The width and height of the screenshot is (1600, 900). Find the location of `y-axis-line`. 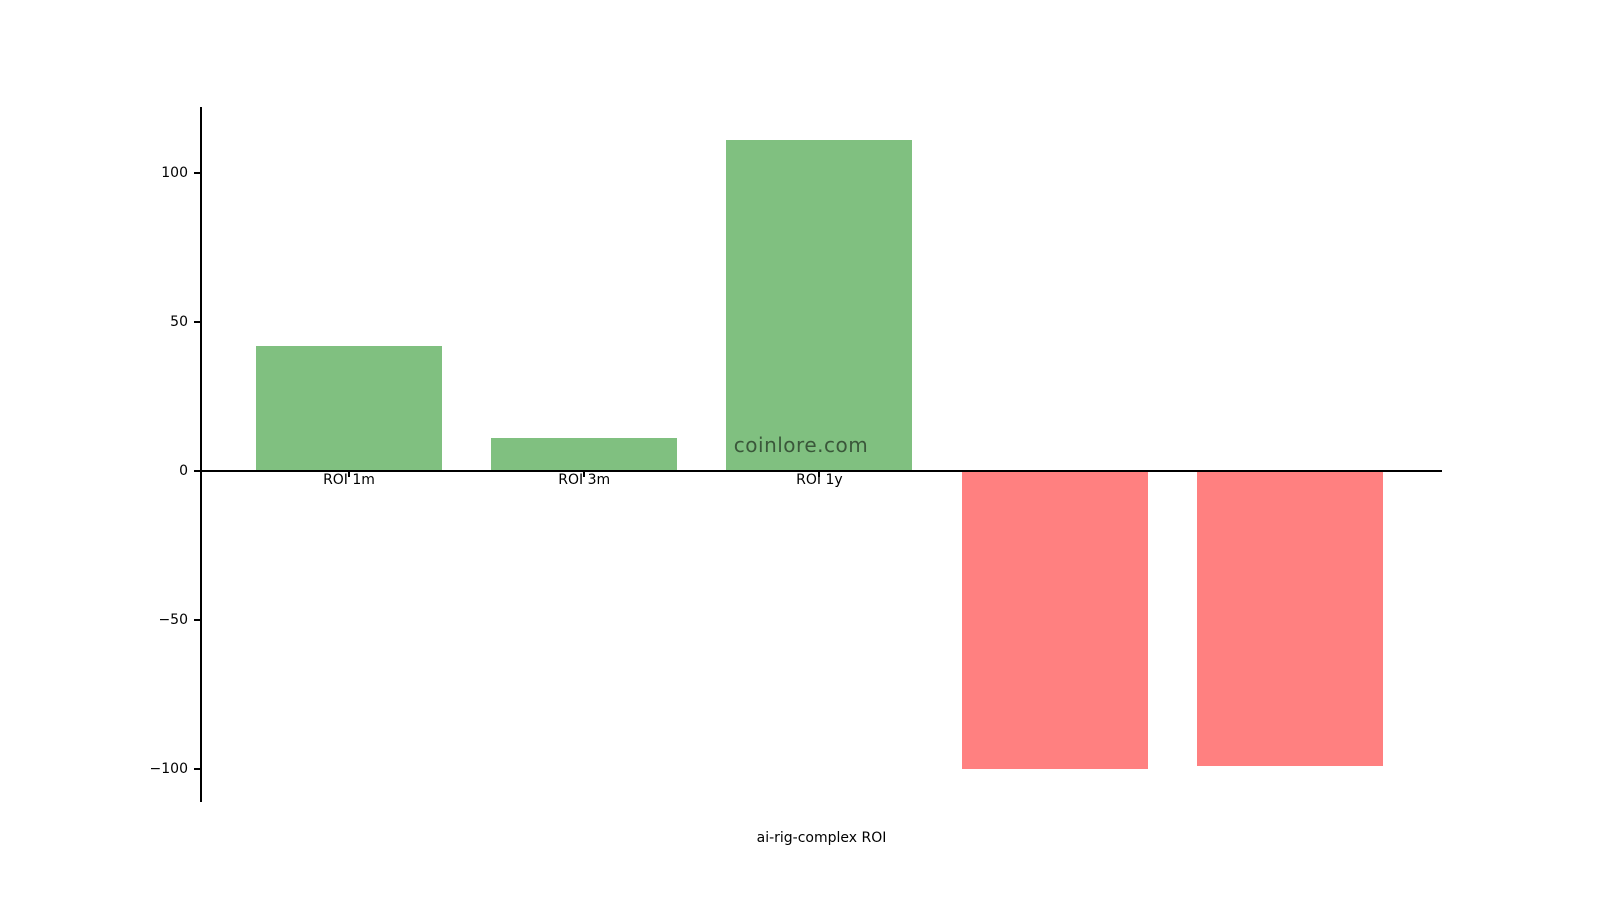

y-axis-line is located at coordinates (201, 454).